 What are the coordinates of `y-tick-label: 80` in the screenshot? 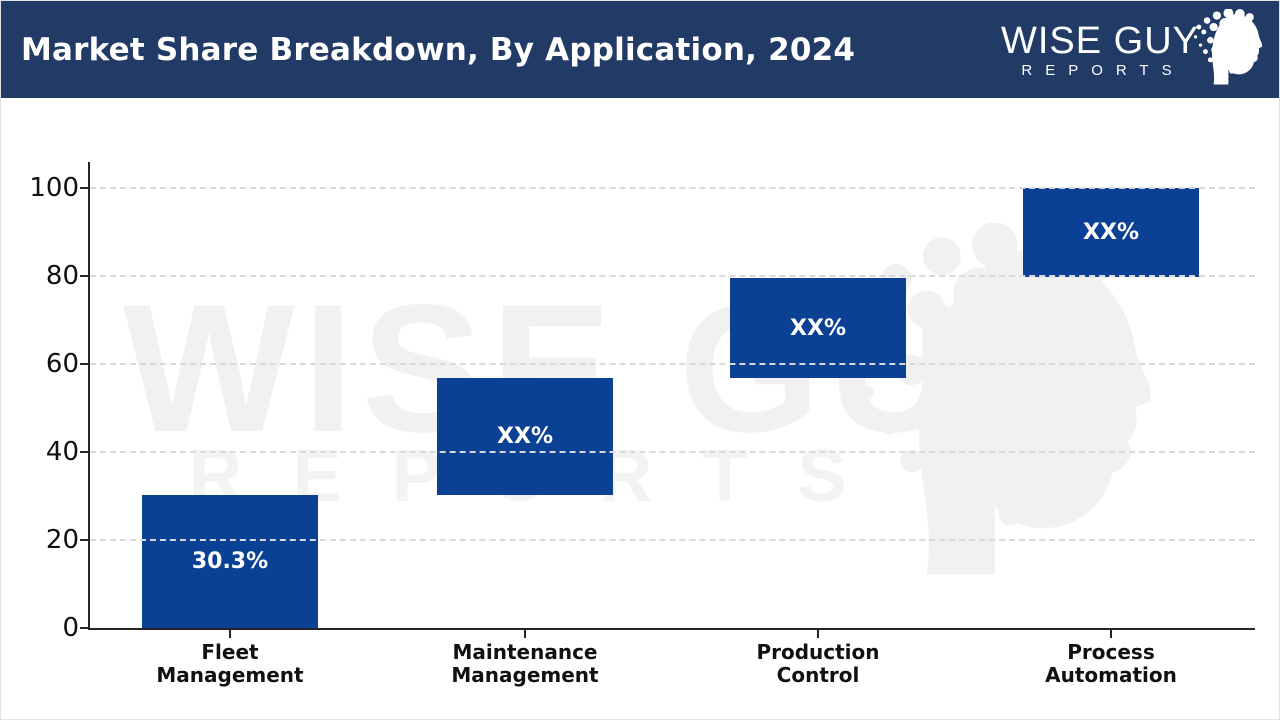 It's located at (62, 276).